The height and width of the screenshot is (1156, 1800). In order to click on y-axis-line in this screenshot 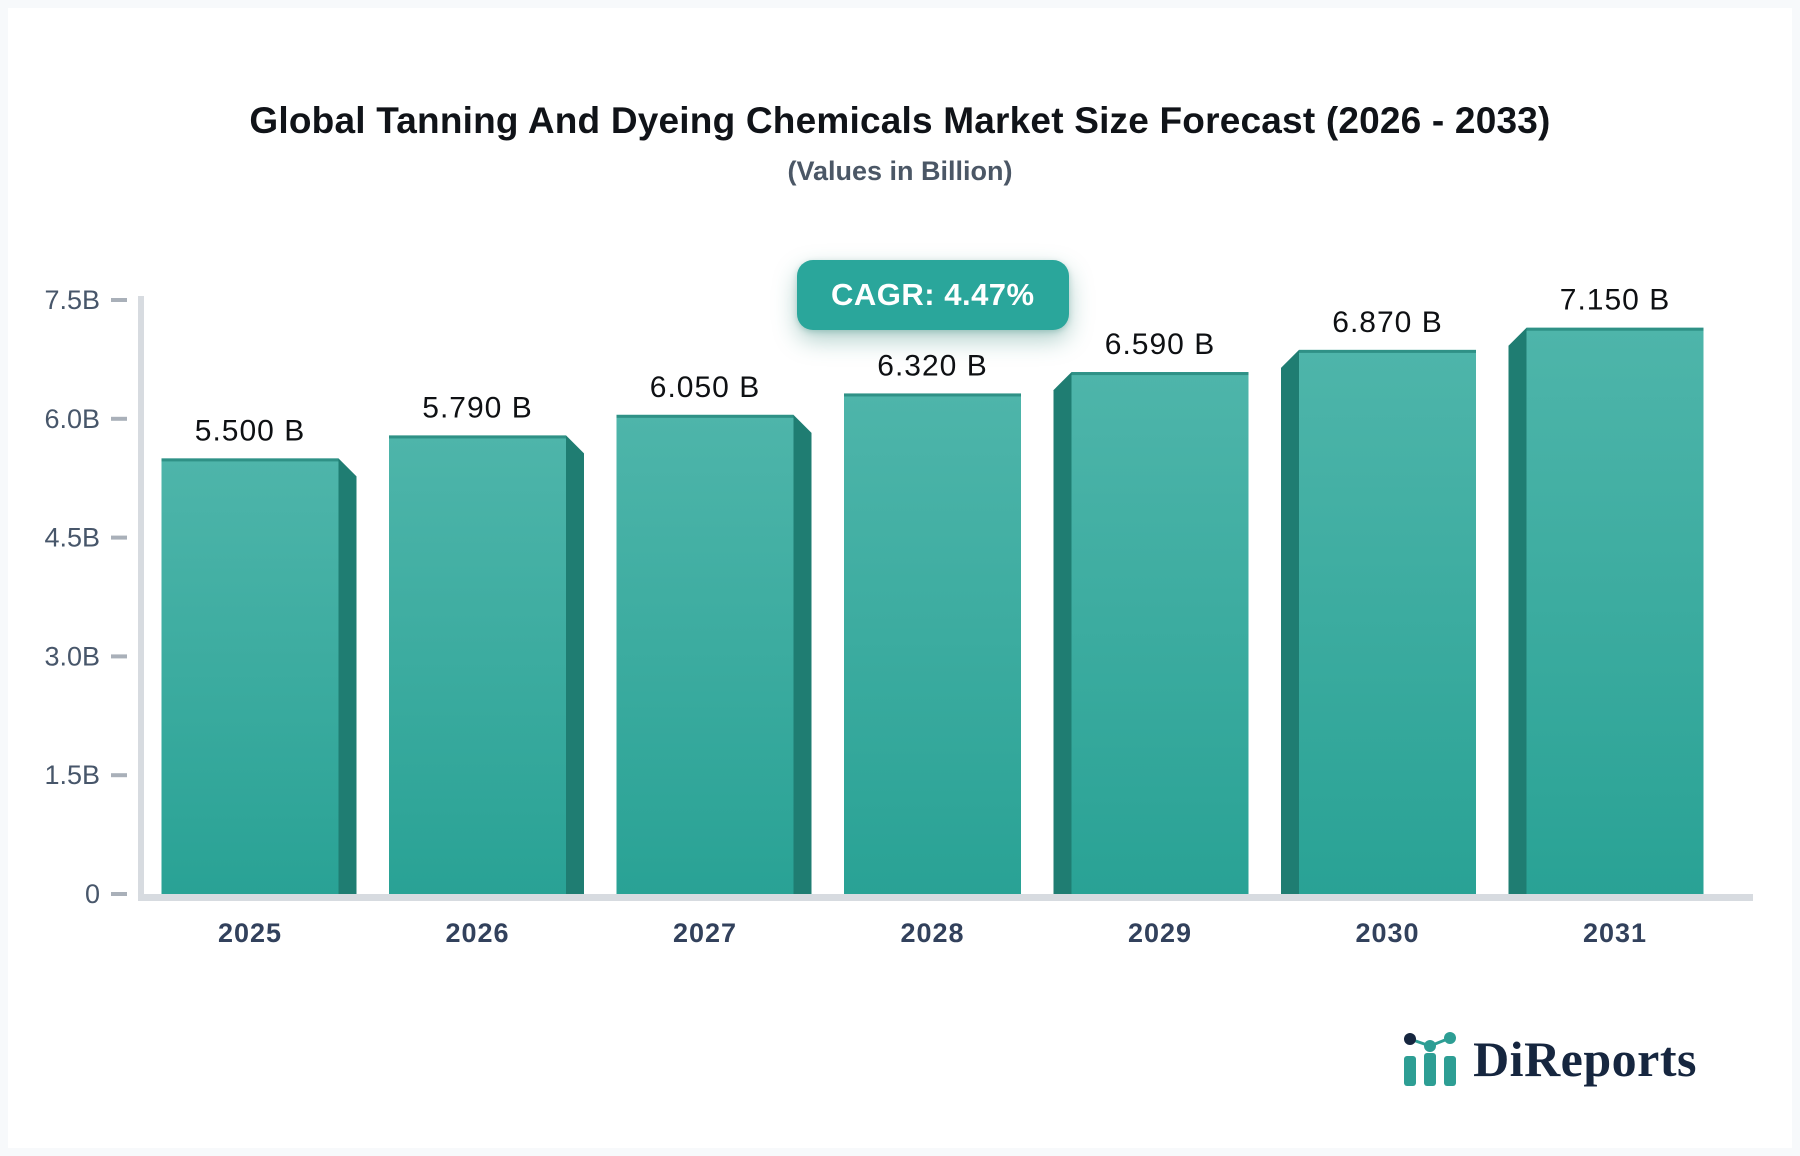, I will do `click(141, 595)`.